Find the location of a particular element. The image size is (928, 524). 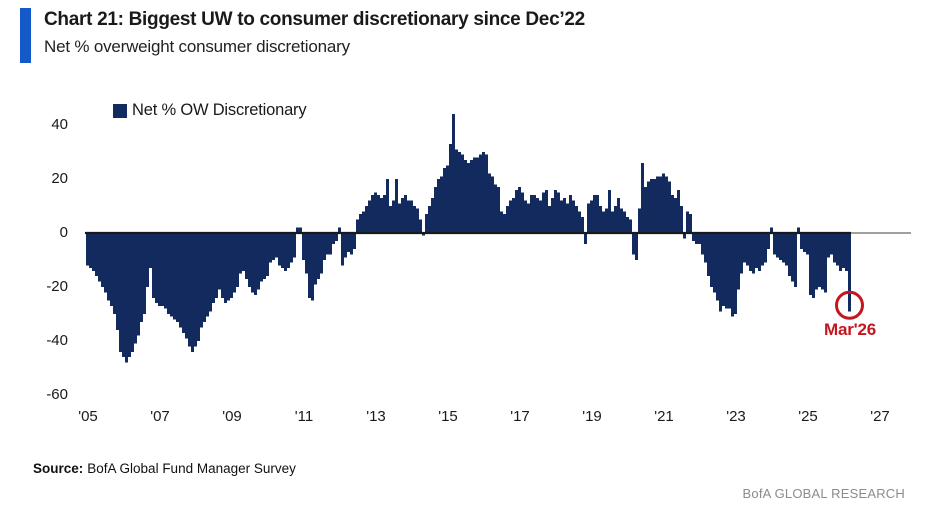

x-tick-label: '25 is located at coordinates (808, 416).